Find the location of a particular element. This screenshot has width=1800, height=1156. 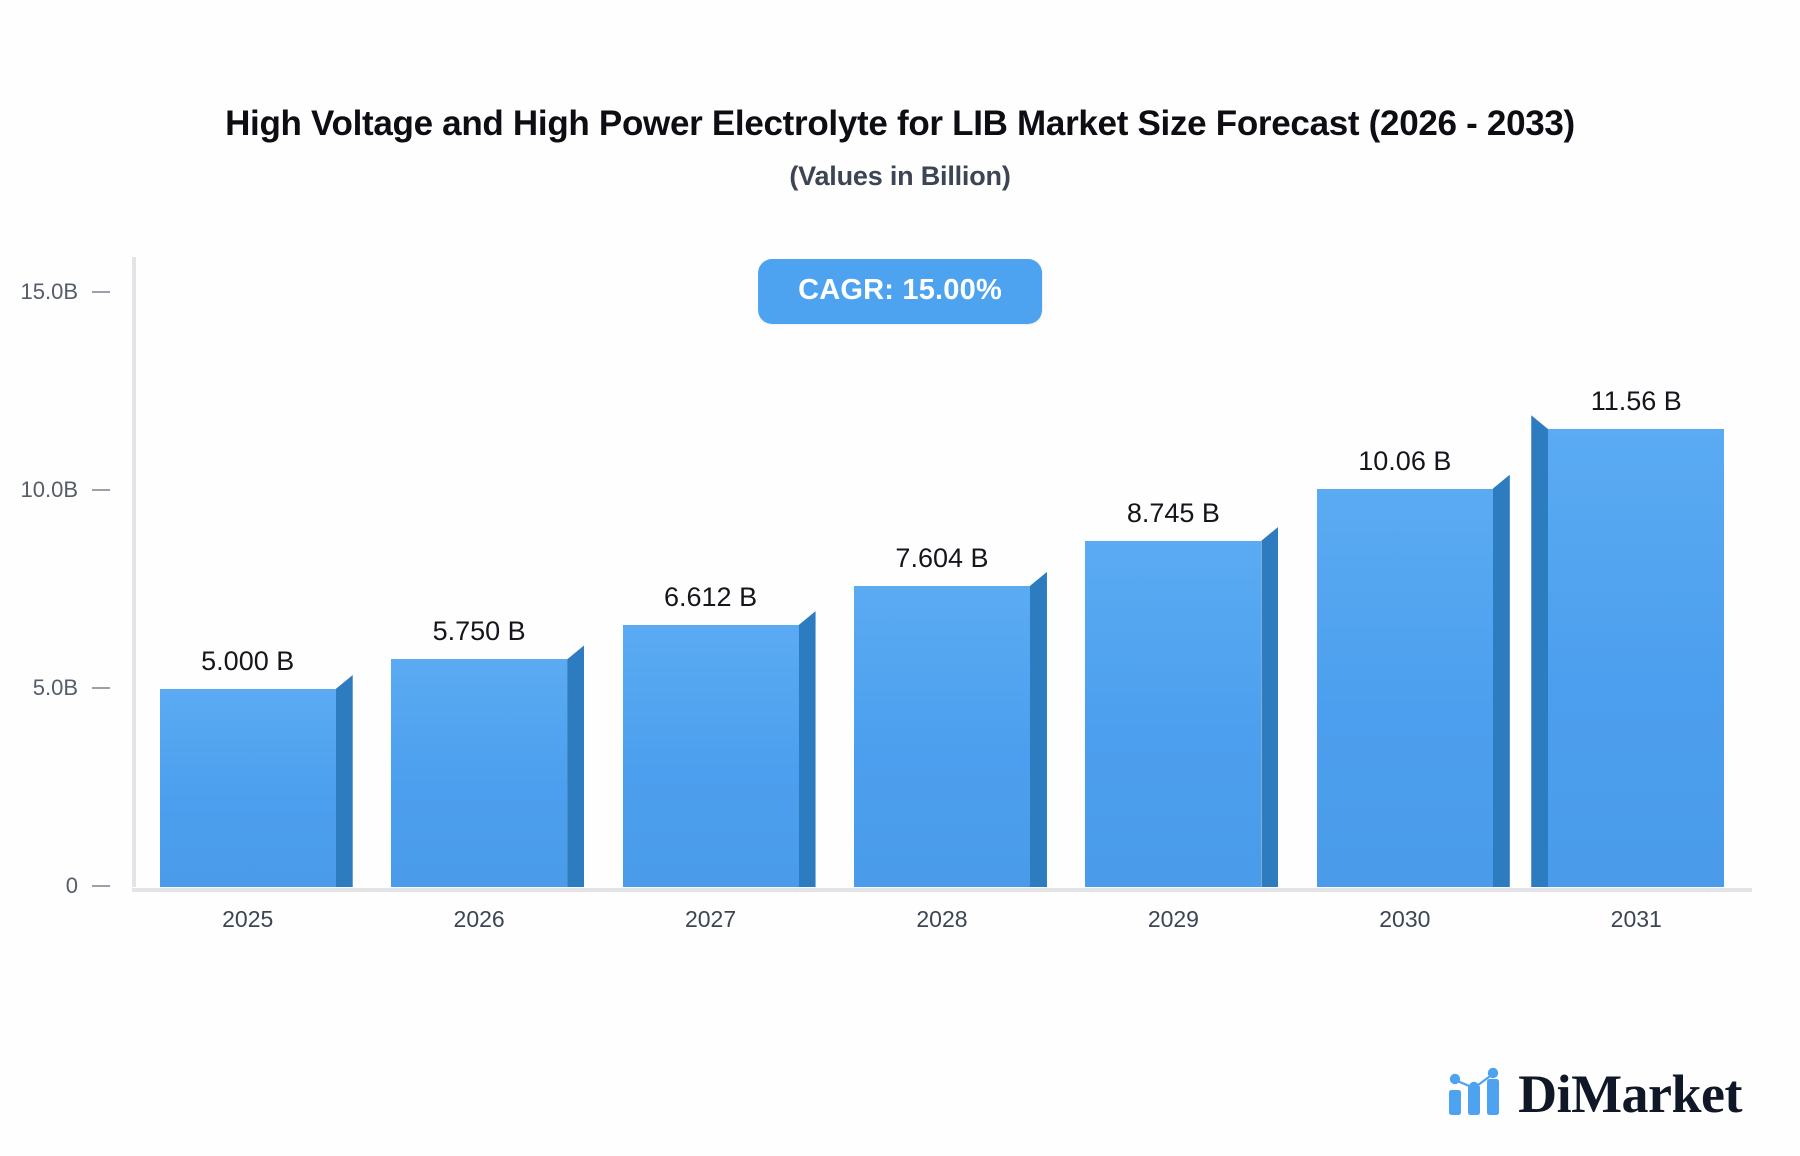

brand-logo: DiMarket is located at coordinates (1594, 1093).